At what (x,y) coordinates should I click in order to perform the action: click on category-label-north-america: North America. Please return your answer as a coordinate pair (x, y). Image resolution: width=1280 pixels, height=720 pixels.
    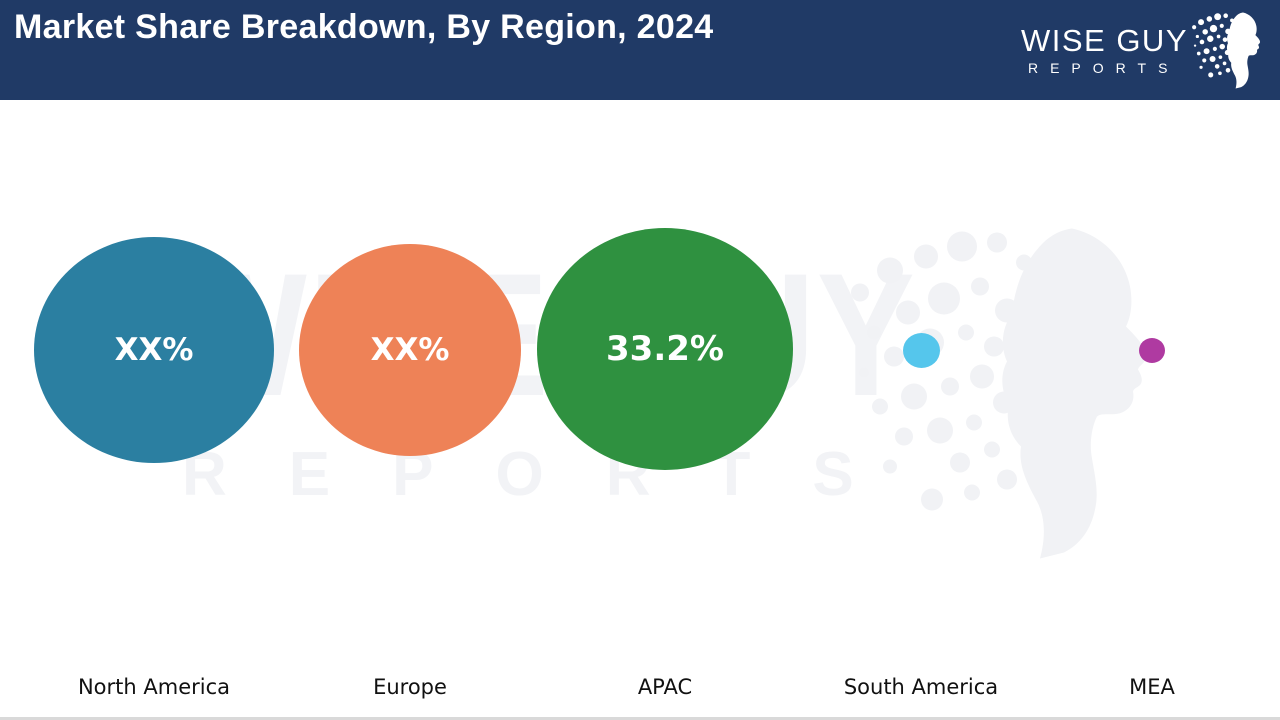
    Looking at the image, I should click on (154, 687).